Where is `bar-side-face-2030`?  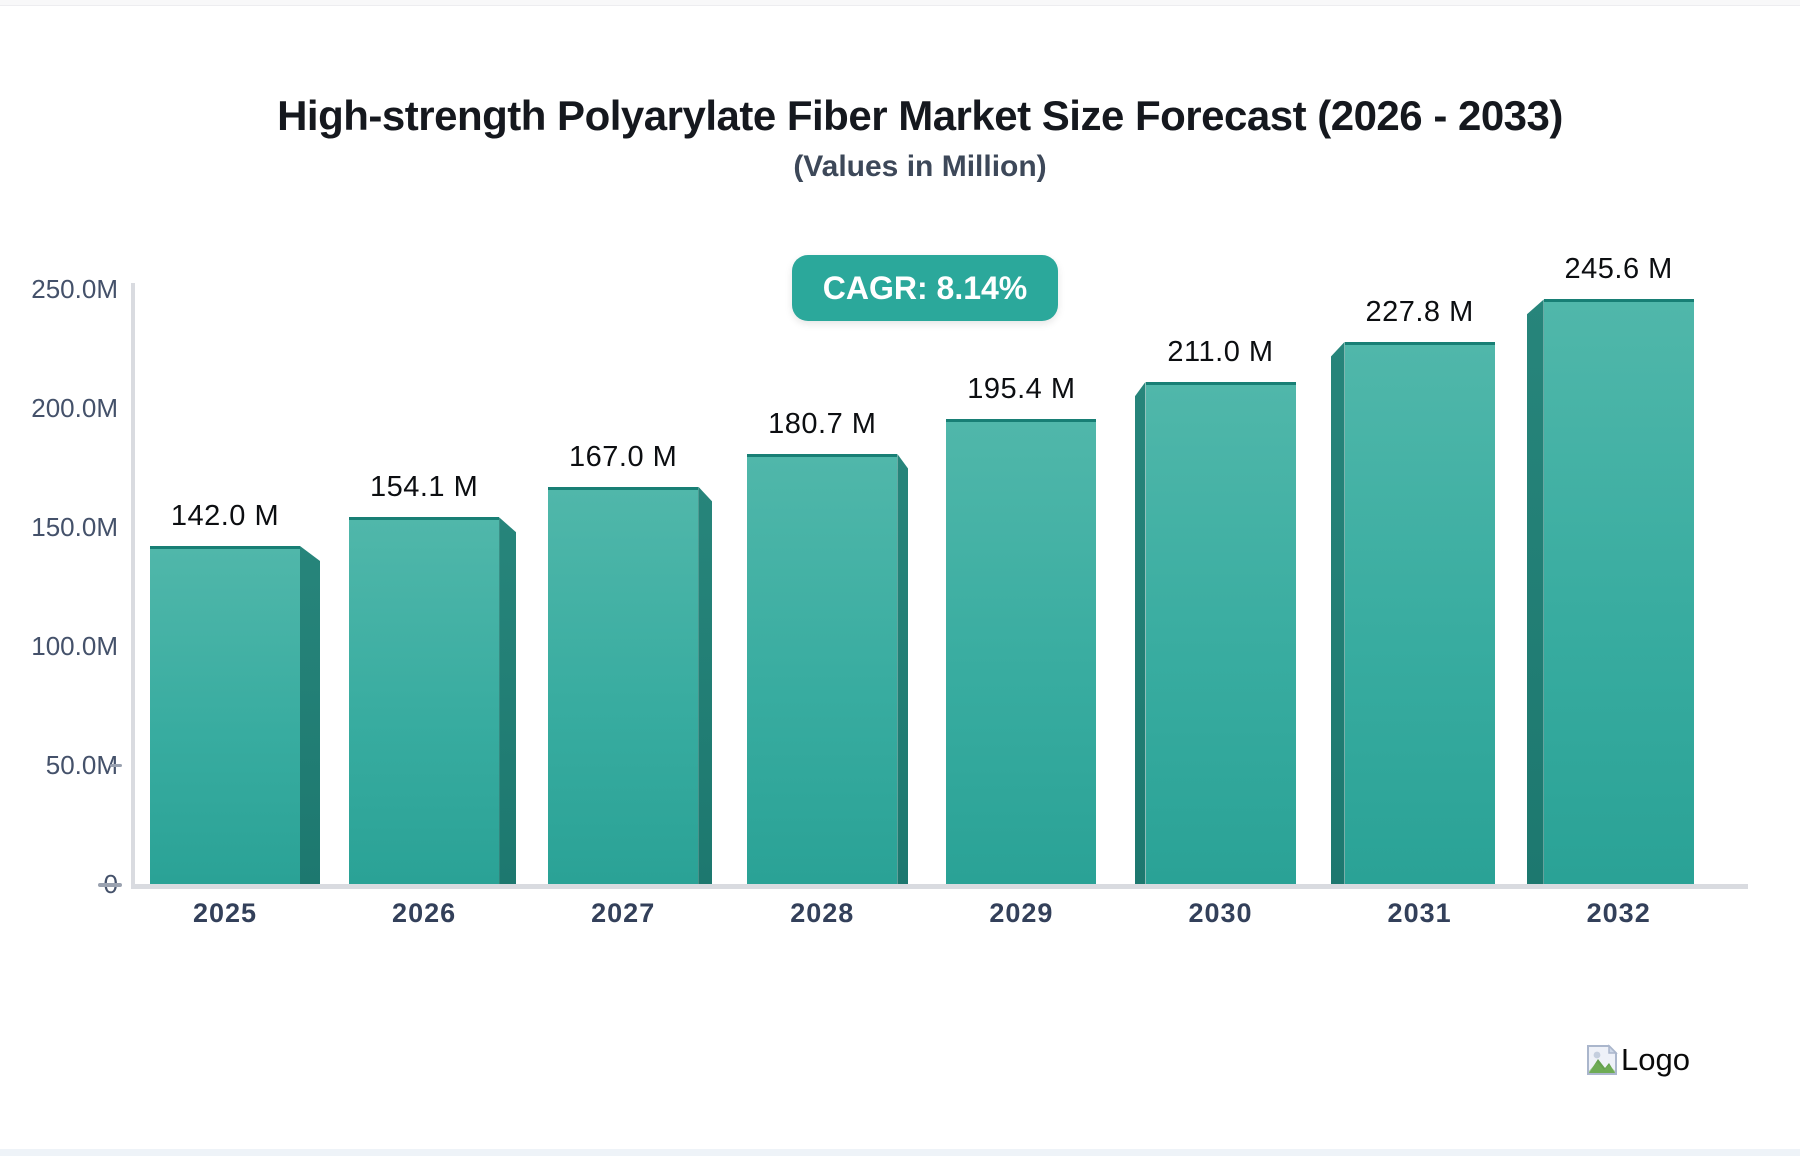 bar-side-face-2030 is located at coordinates (1140, 632).